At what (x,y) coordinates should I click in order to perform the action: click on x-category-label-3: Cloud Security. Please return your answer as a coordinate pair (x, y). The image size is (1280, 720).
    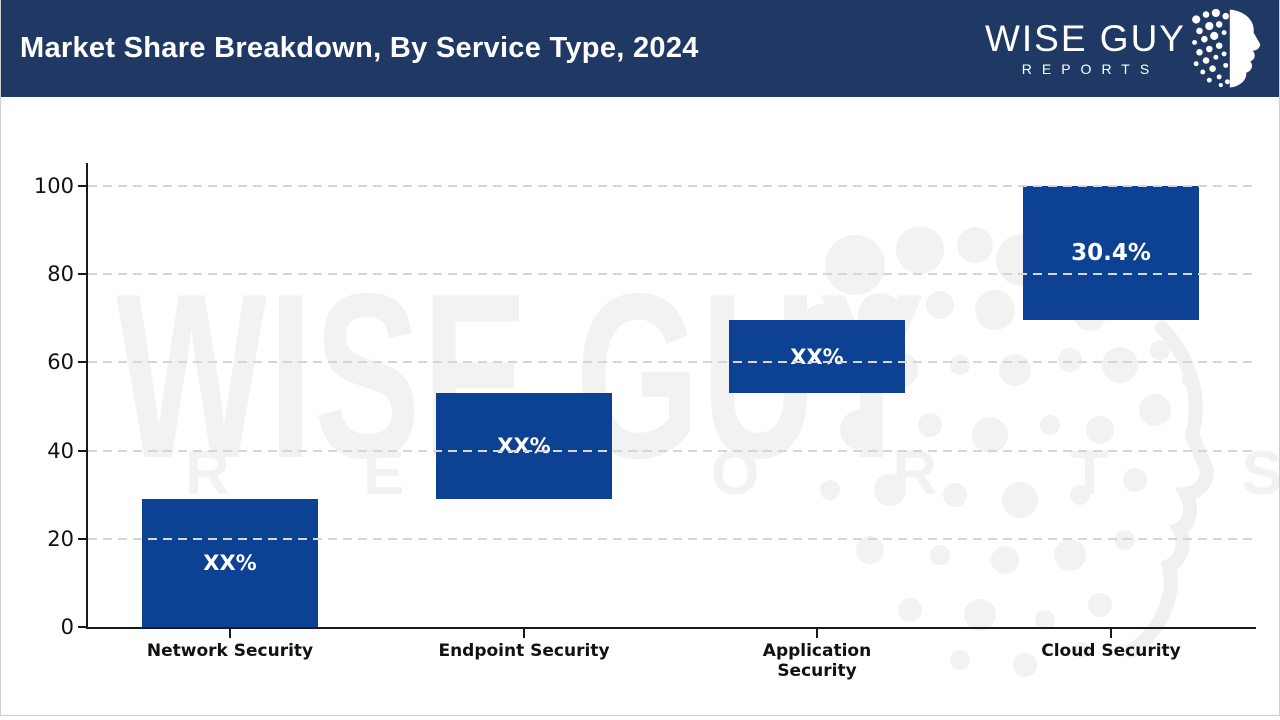
    Looking at the image, I should click on (1111, 651).